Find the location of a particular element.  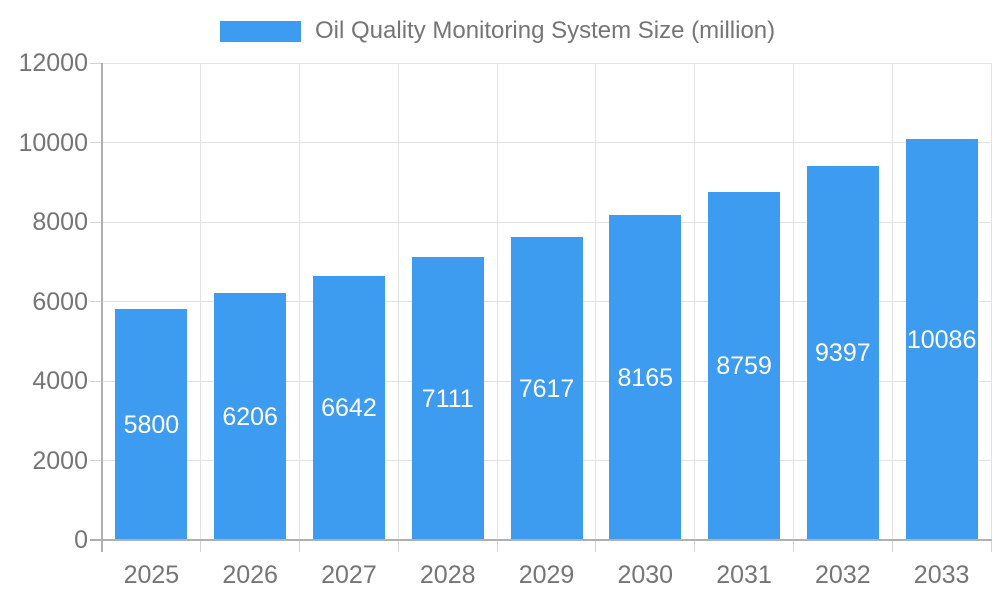

x-tick-label: 2031 is located at coordinates (744, 575).